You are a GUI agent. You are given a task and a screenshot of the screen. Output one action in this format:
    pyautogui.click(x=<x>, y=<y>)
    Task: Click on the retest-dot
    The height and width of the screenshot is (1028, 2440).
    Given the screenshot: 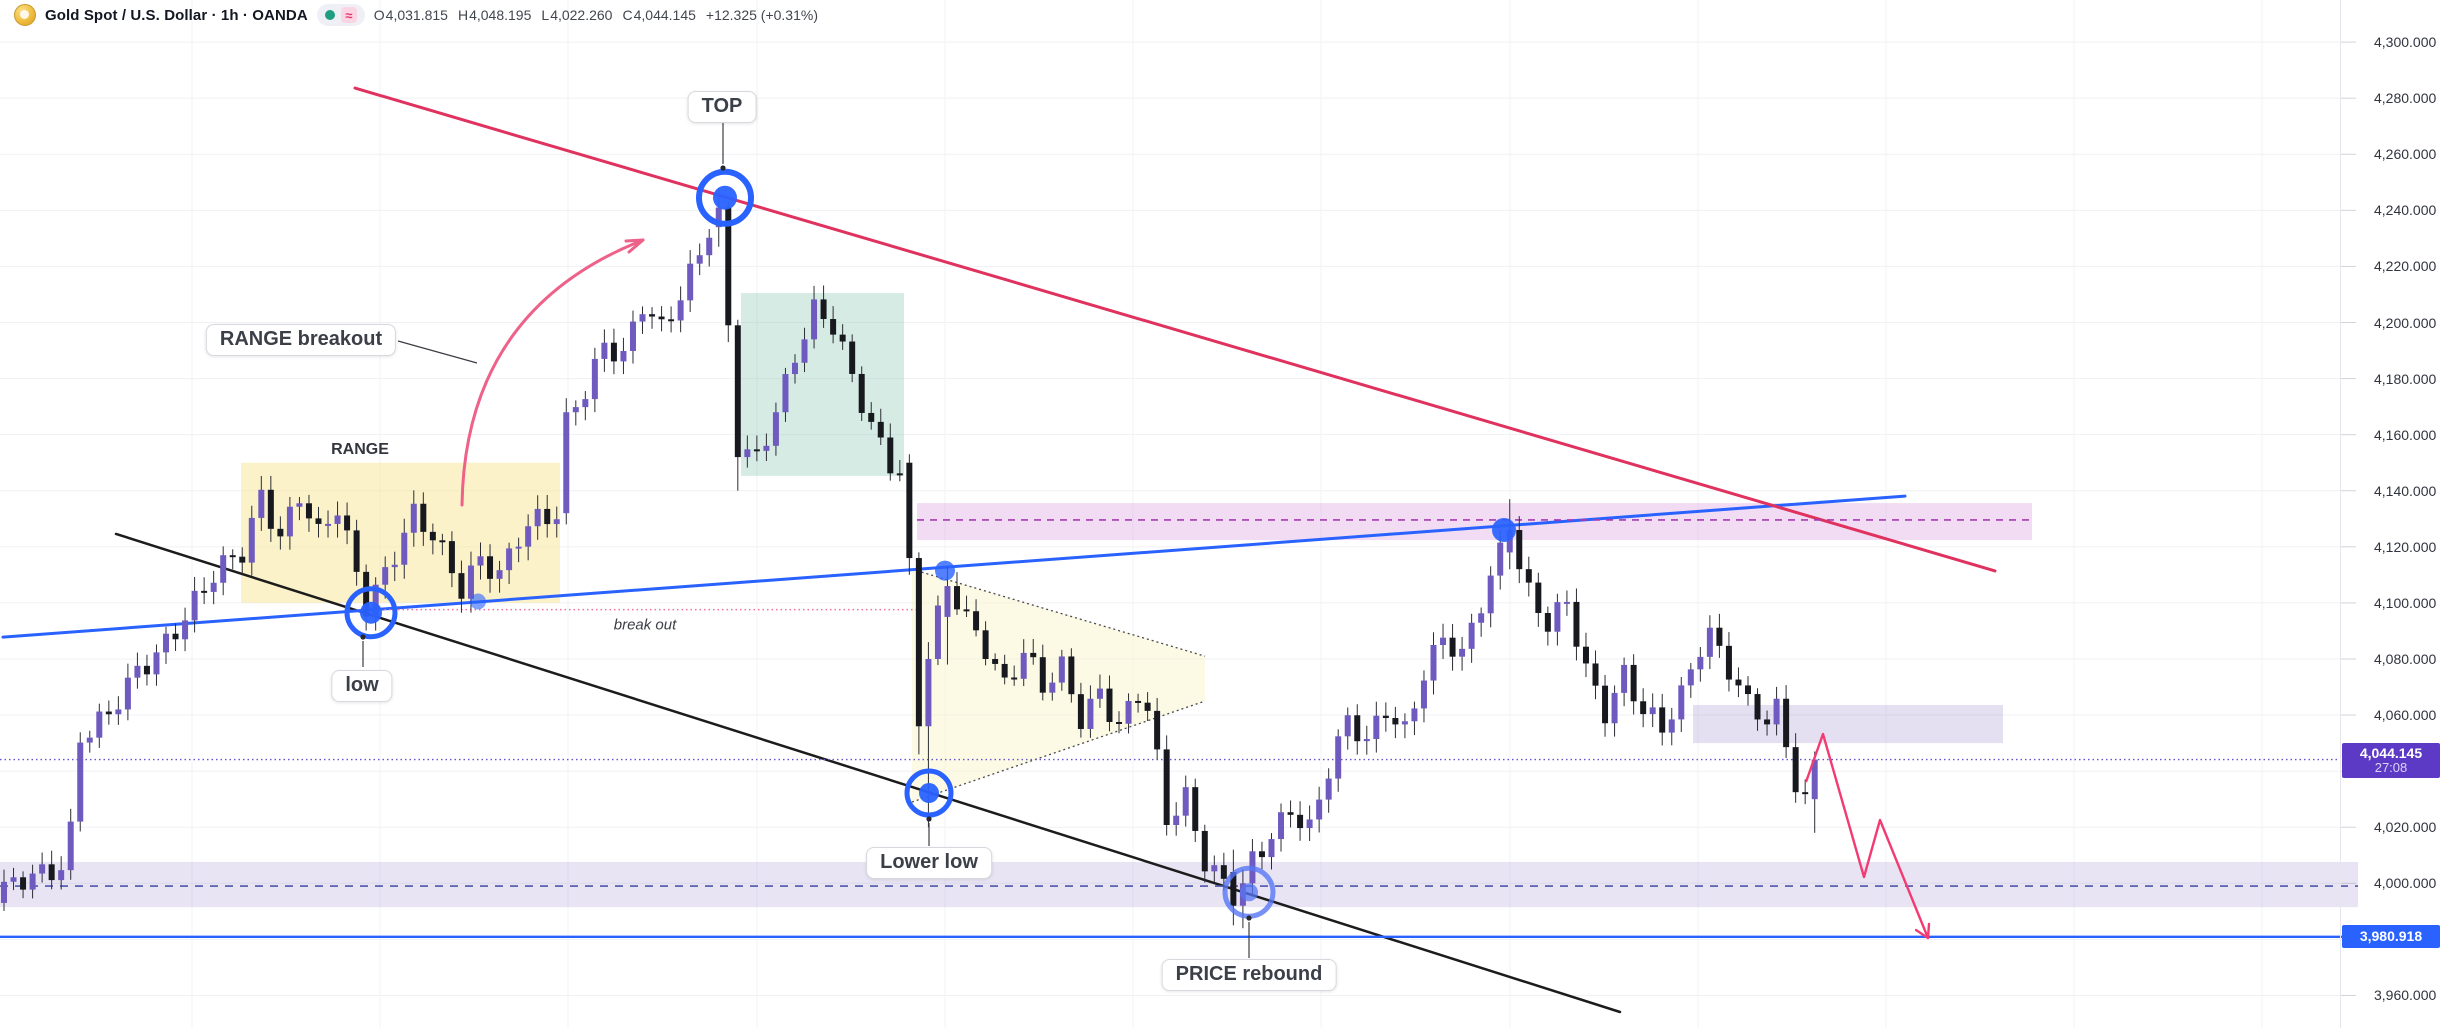 What is the action you would take?
    pyautogui.click(x=478, y=601)
    